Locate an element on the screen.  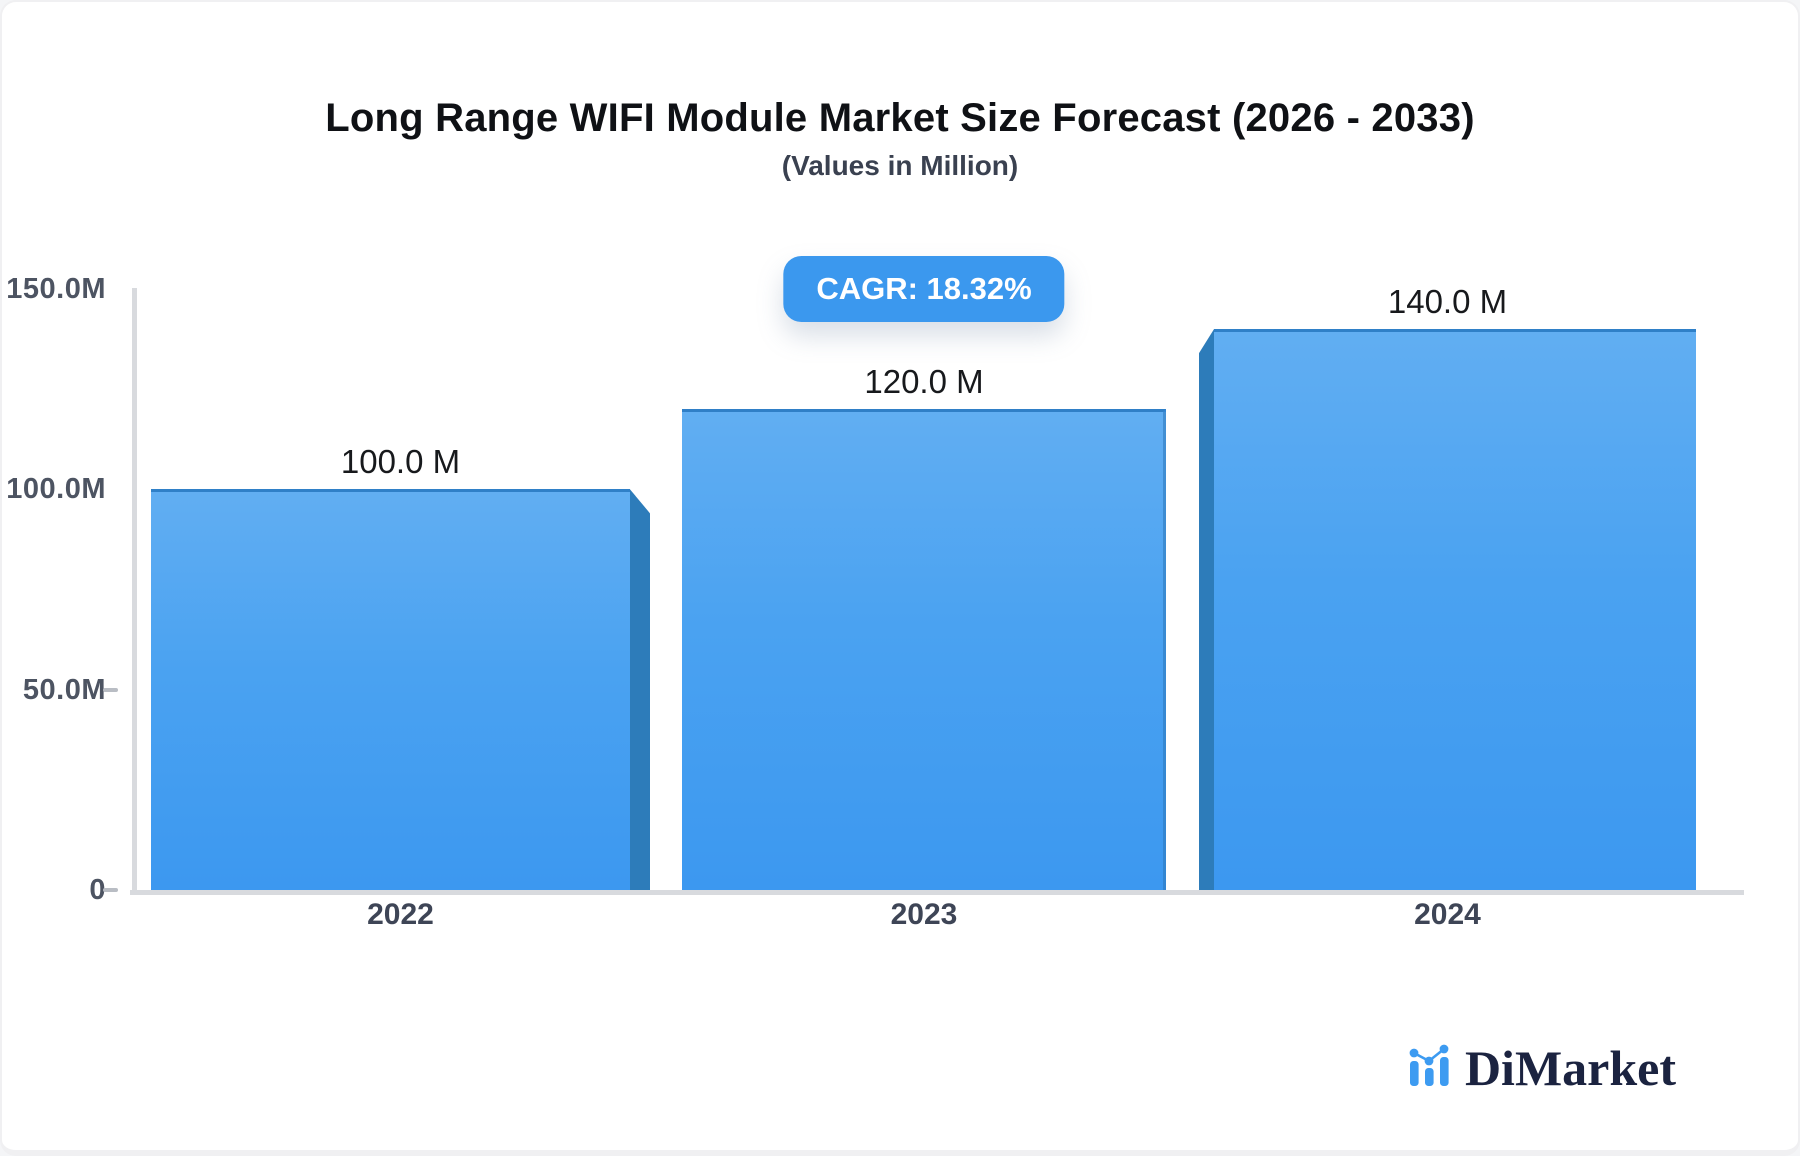
y-axis-tick-label: 0 is located at coordinates (97, 890).